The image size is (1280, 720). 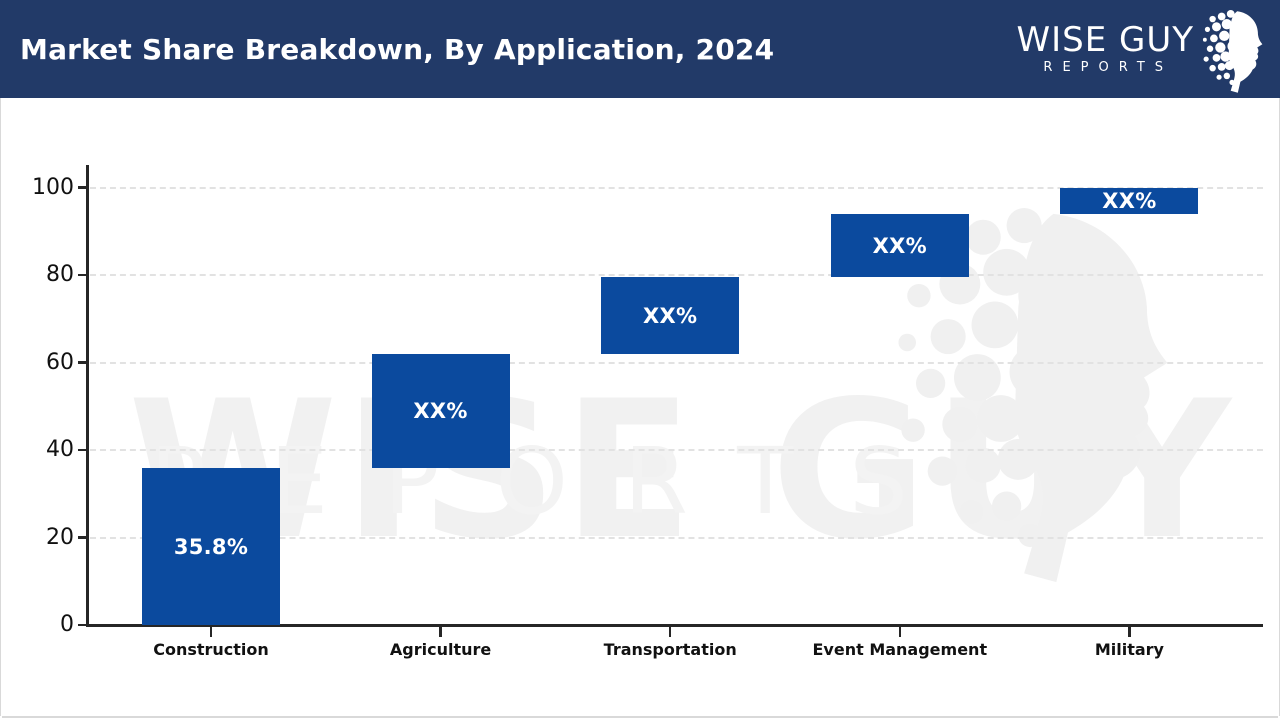 What do you see at coordinates (60, 449) in the screenshot?
I see `y-tick-label: 40` at bounding box center [60, 449].